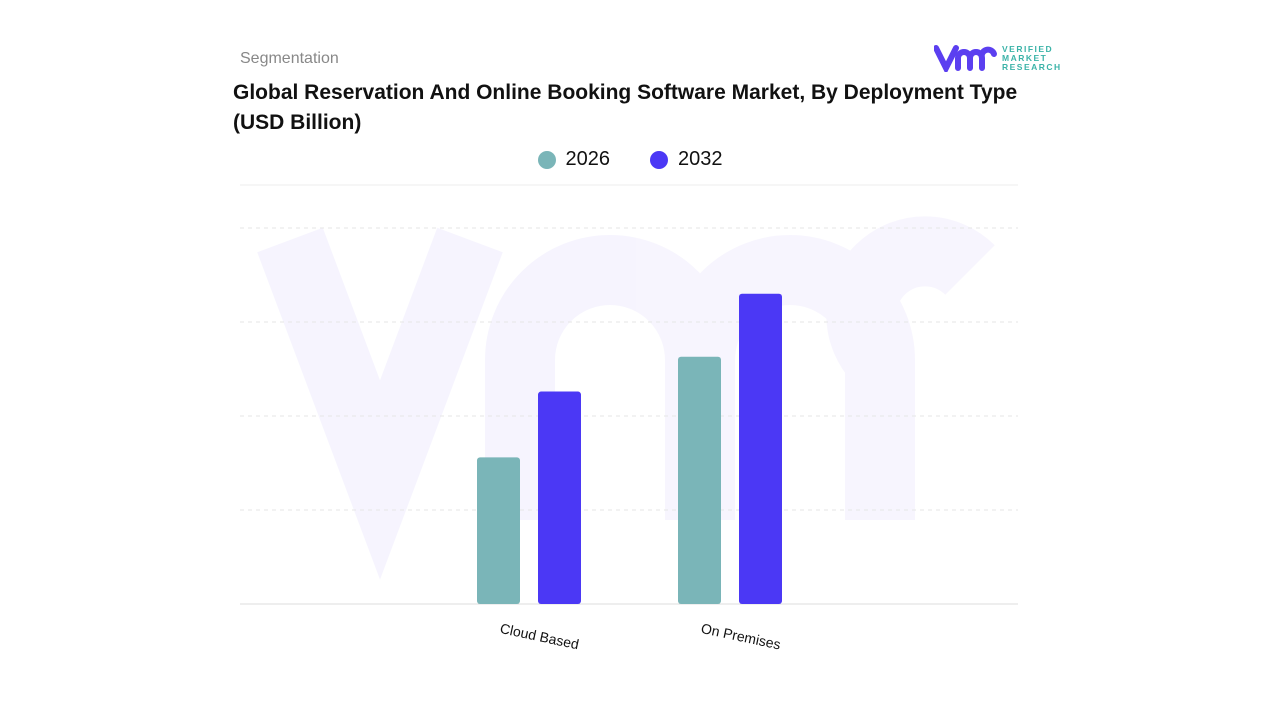 This screenshot has width=1280, height=720. I want to click on legend: 2026 2032, so click(640, 159).